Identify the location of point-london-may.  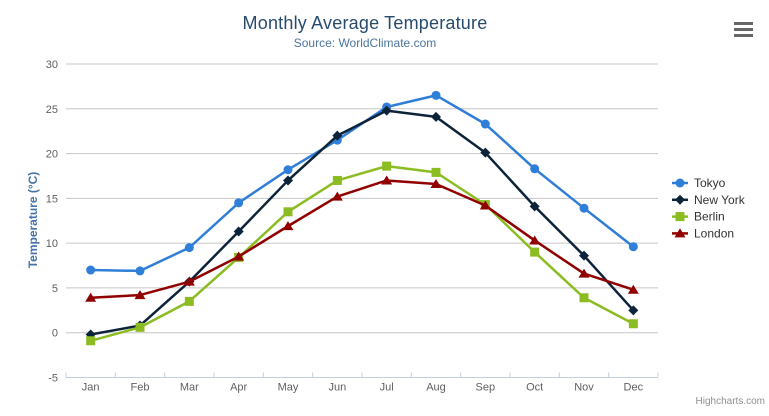
(288, 226).